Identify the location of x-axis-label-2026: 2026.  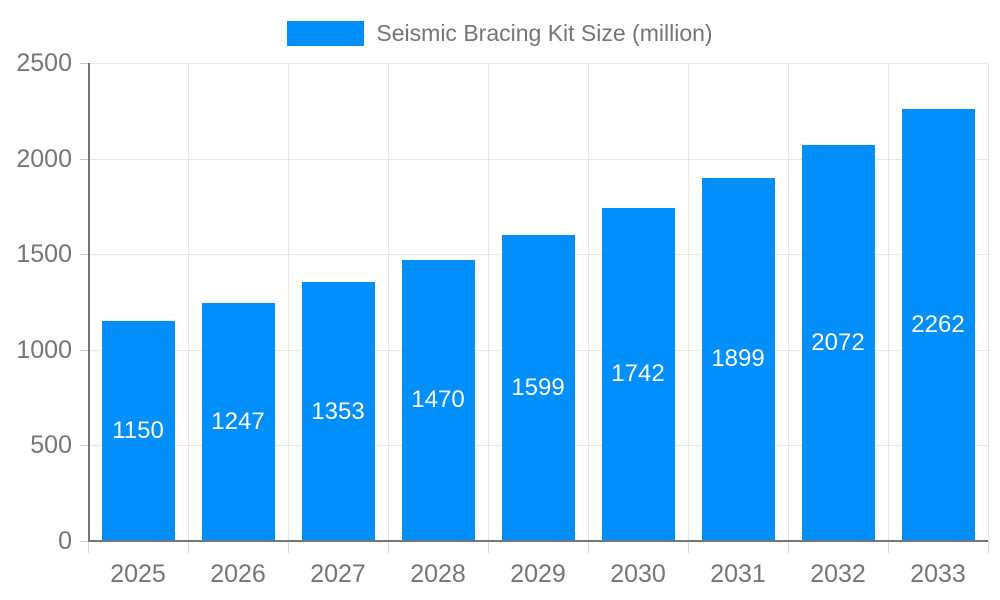
(238, 574).